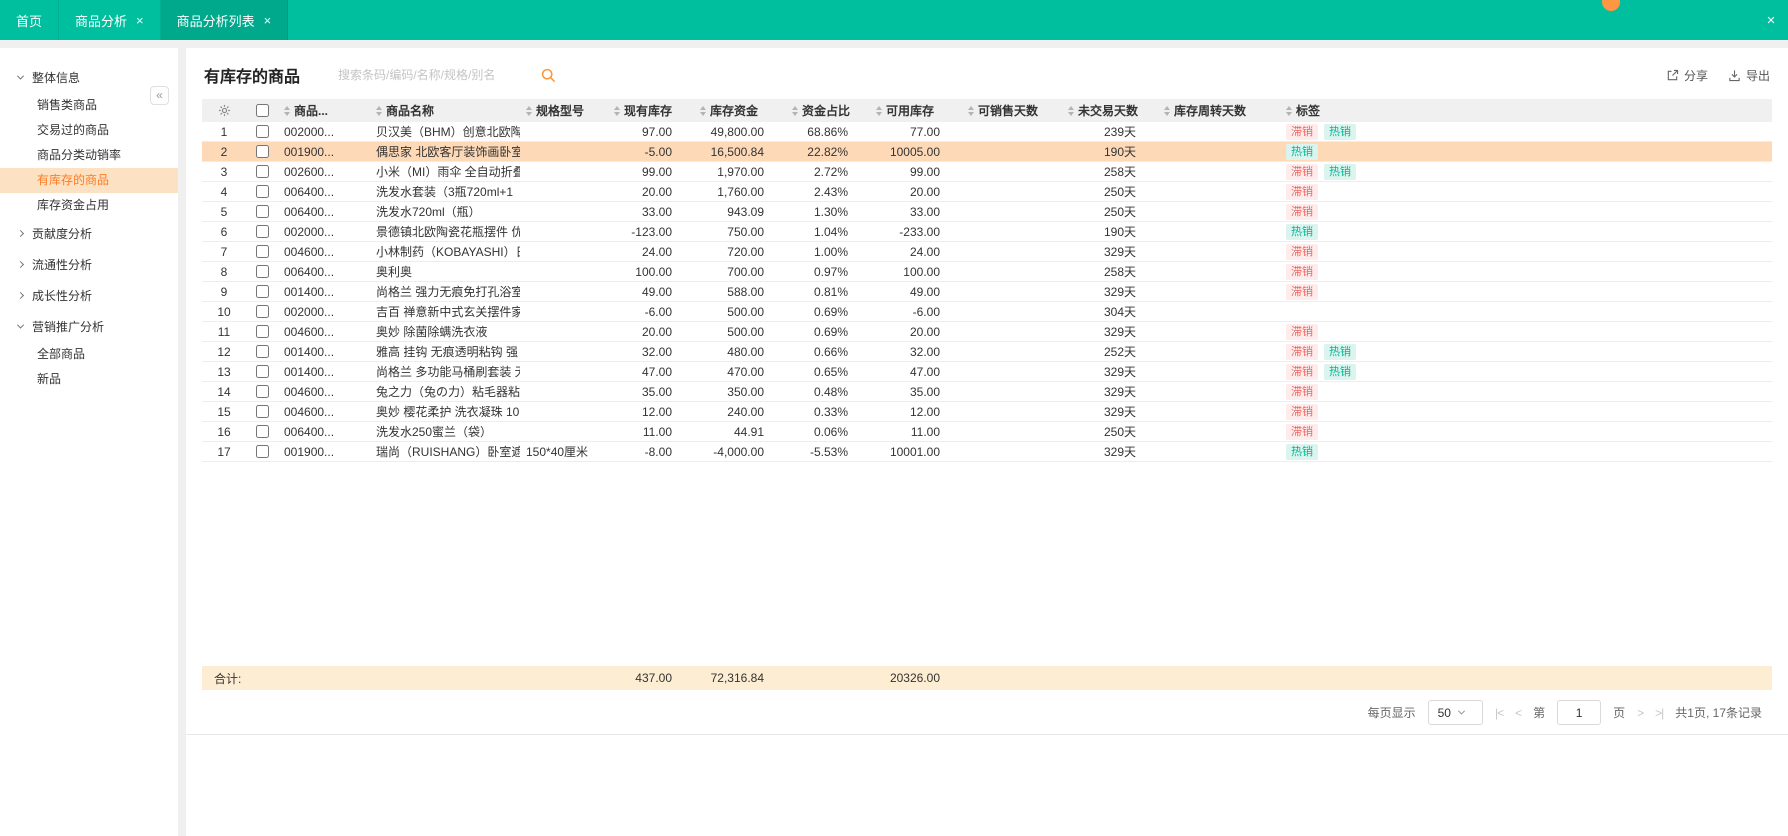  Describe the element at coordinates (224, 291) in the screenshot. I see `row-index: 9` at that location.